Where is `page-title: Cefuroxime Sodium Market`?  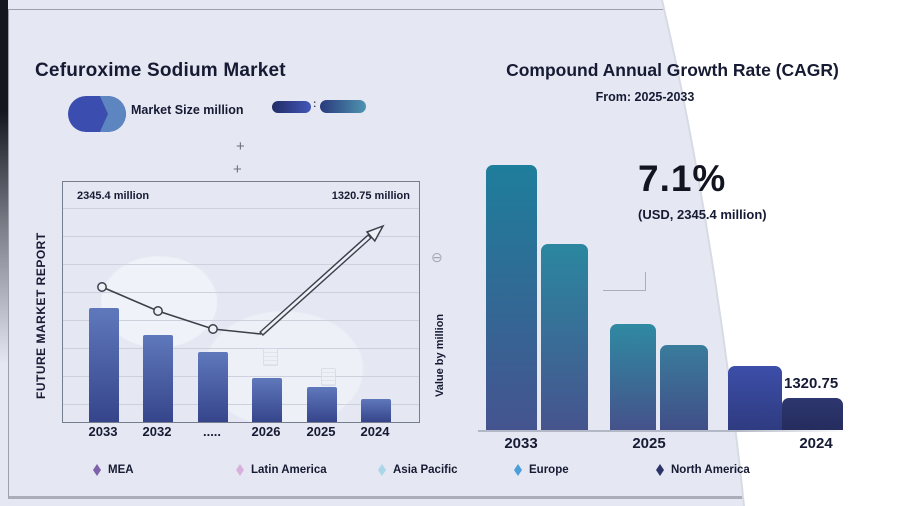 page-title: Cefuroxime Sodium Market is located at coordinates (160, 70).